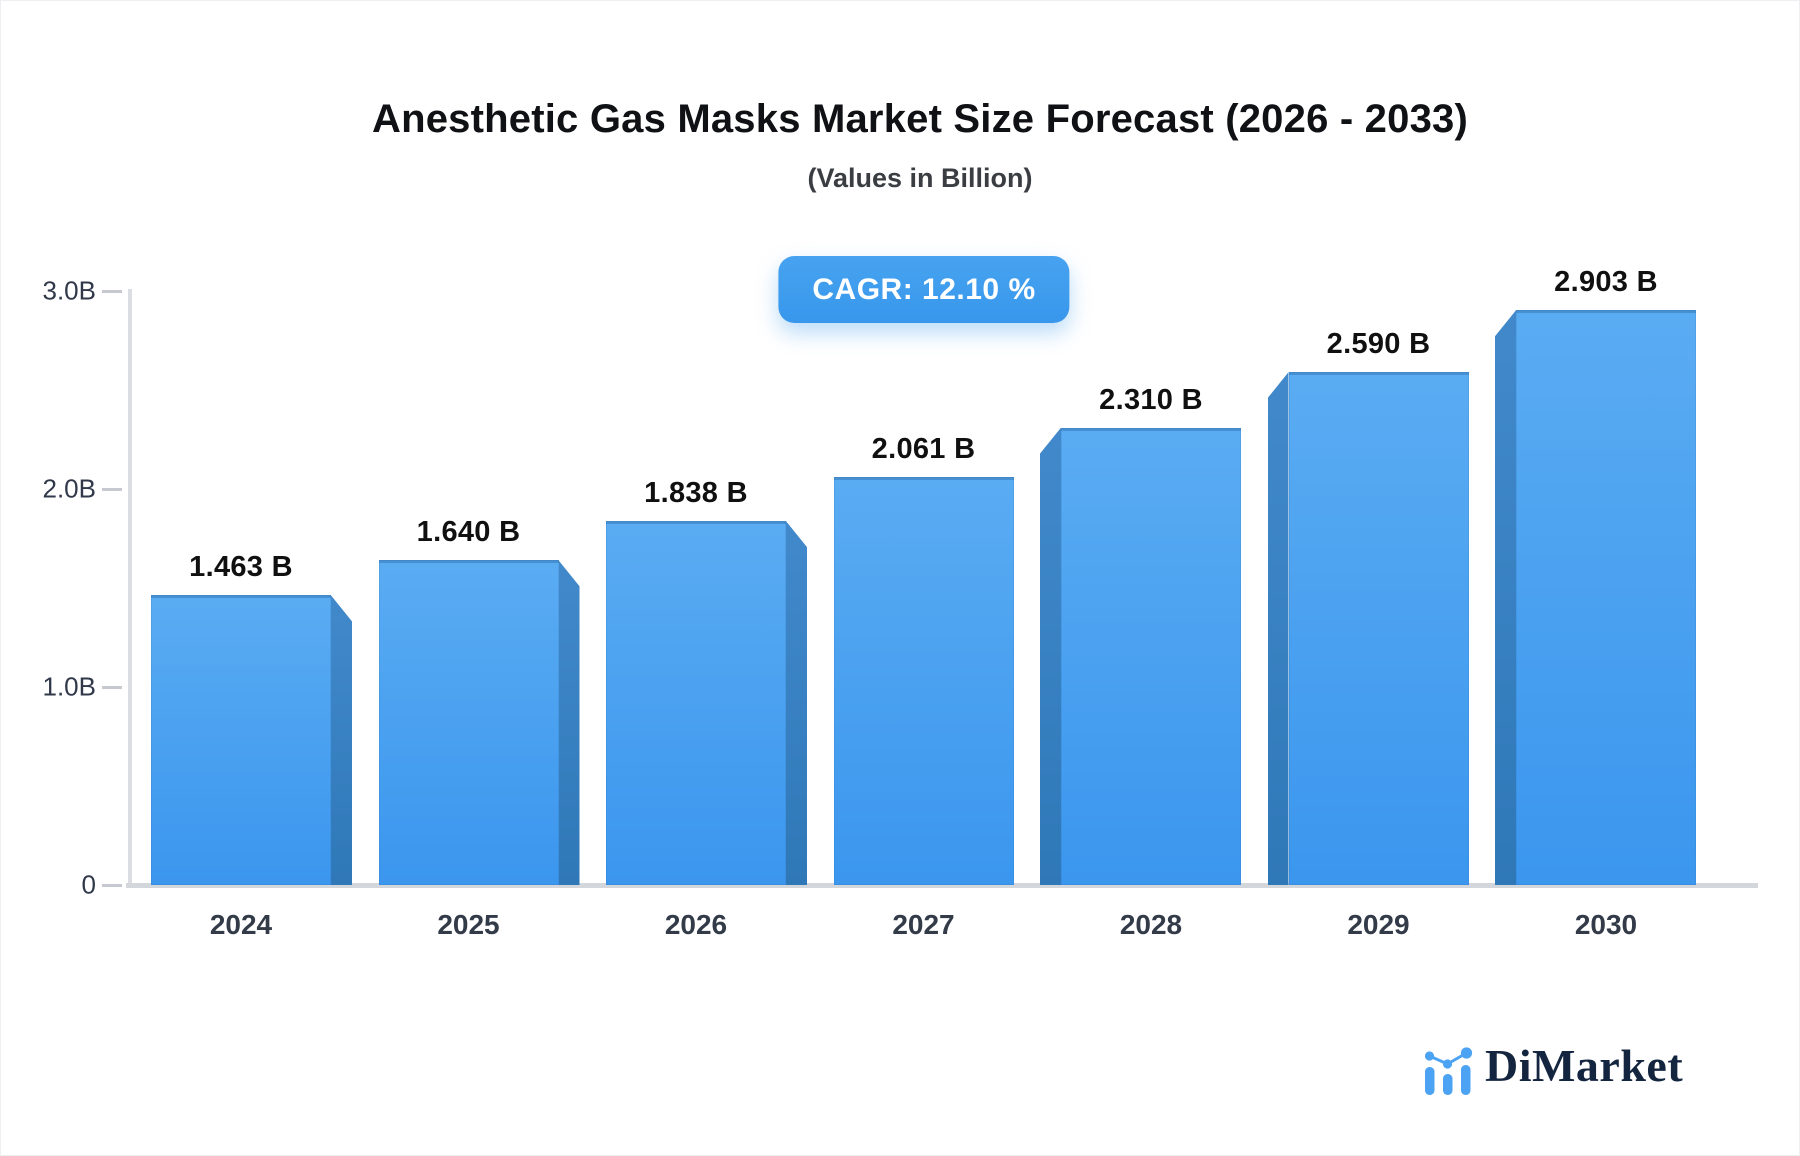  Describe the element at coordinates (241, 924) in the screenshot. I see `x-axis-label-2024: 2024` at that location.